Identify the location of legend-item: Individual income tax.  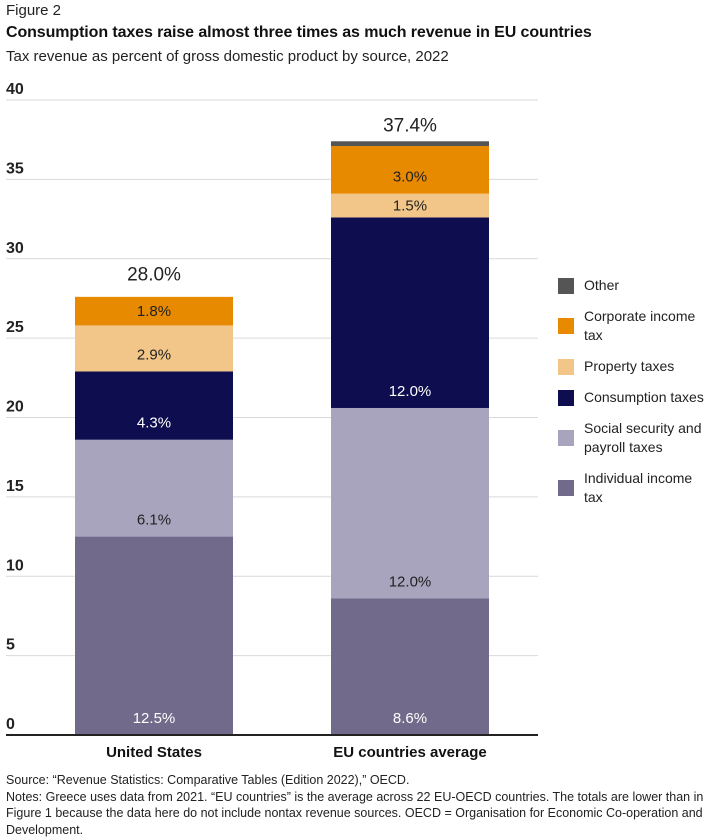
(636, 488).